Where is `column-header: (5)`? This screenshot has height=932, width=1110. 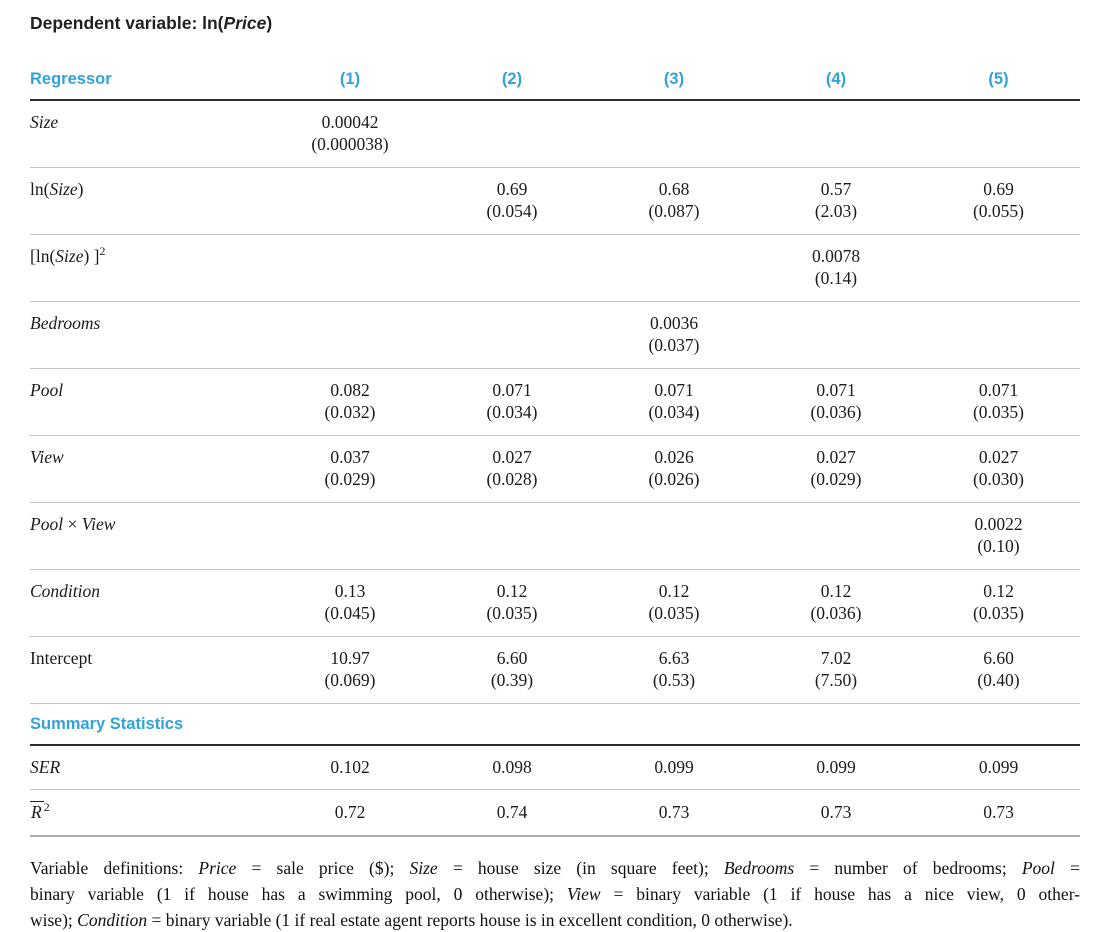 column-header: (5) is located at coordinates (998, 84).